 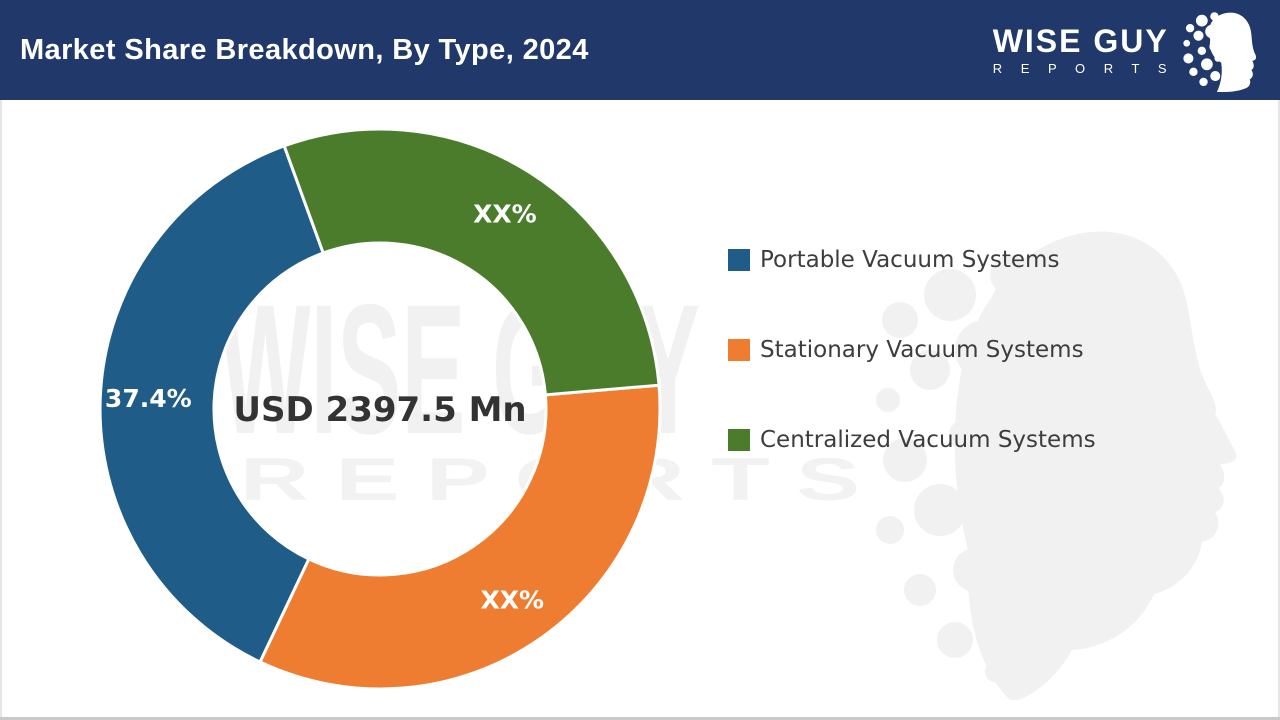 I want to click on right-border, so click(x=1279, y=409).